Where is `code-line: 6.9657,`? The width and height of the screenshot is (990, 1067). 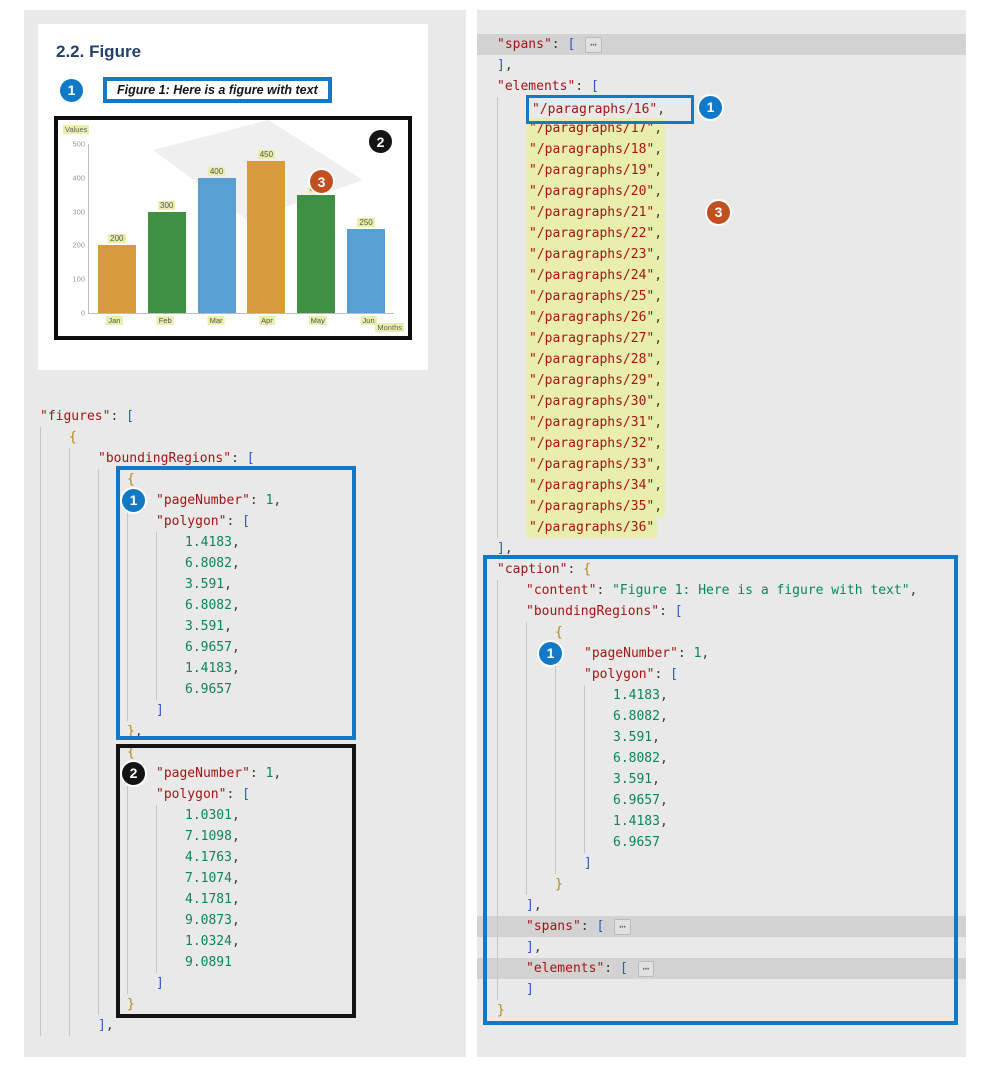 code-line: 6.9657, is located at coordinates (245, 647).